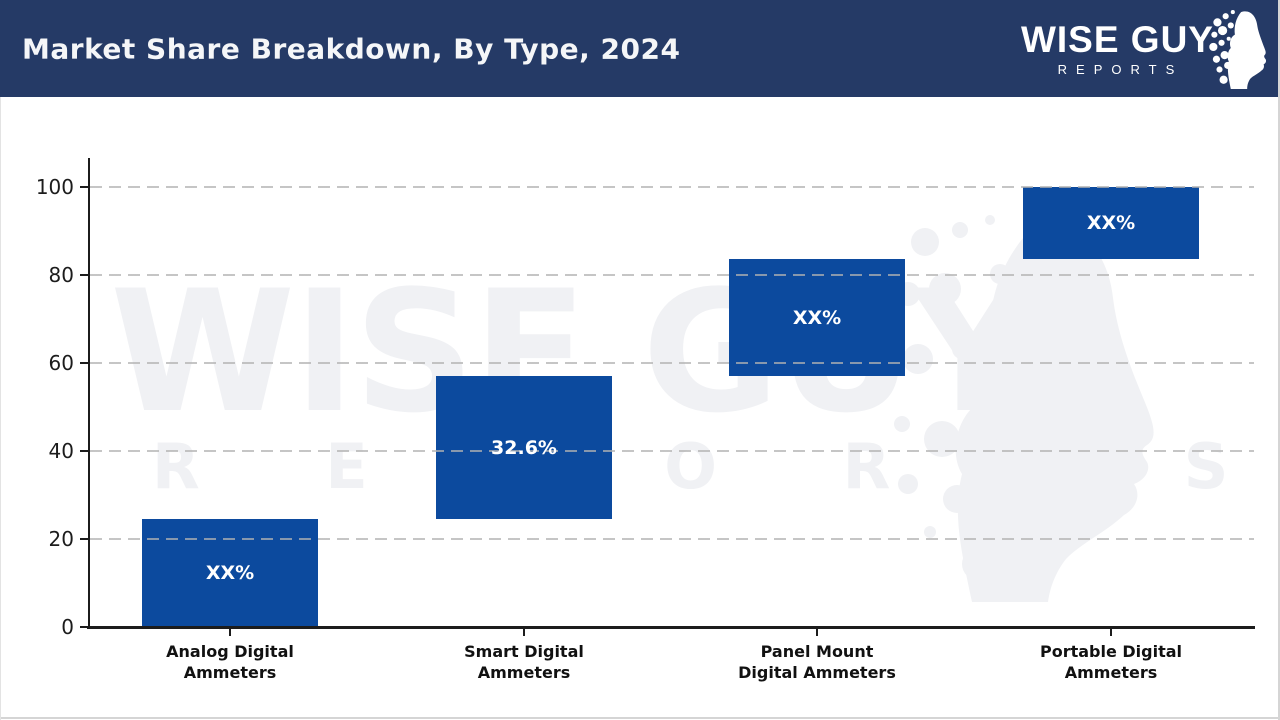 Image resolution: width=1280 pixels, height=720 pixels. I want to click on watermark-head-icon, so click(1024, 408).